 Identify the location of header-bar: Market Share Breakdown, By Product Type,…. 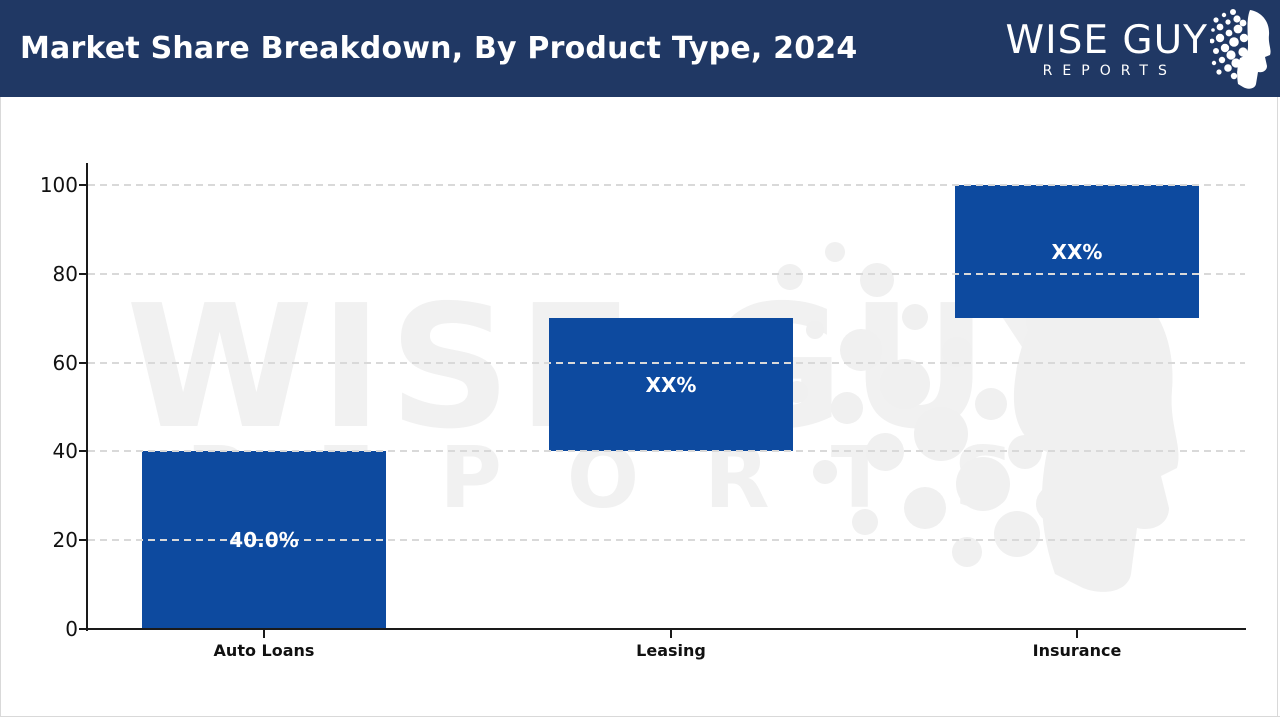
(640, 48).